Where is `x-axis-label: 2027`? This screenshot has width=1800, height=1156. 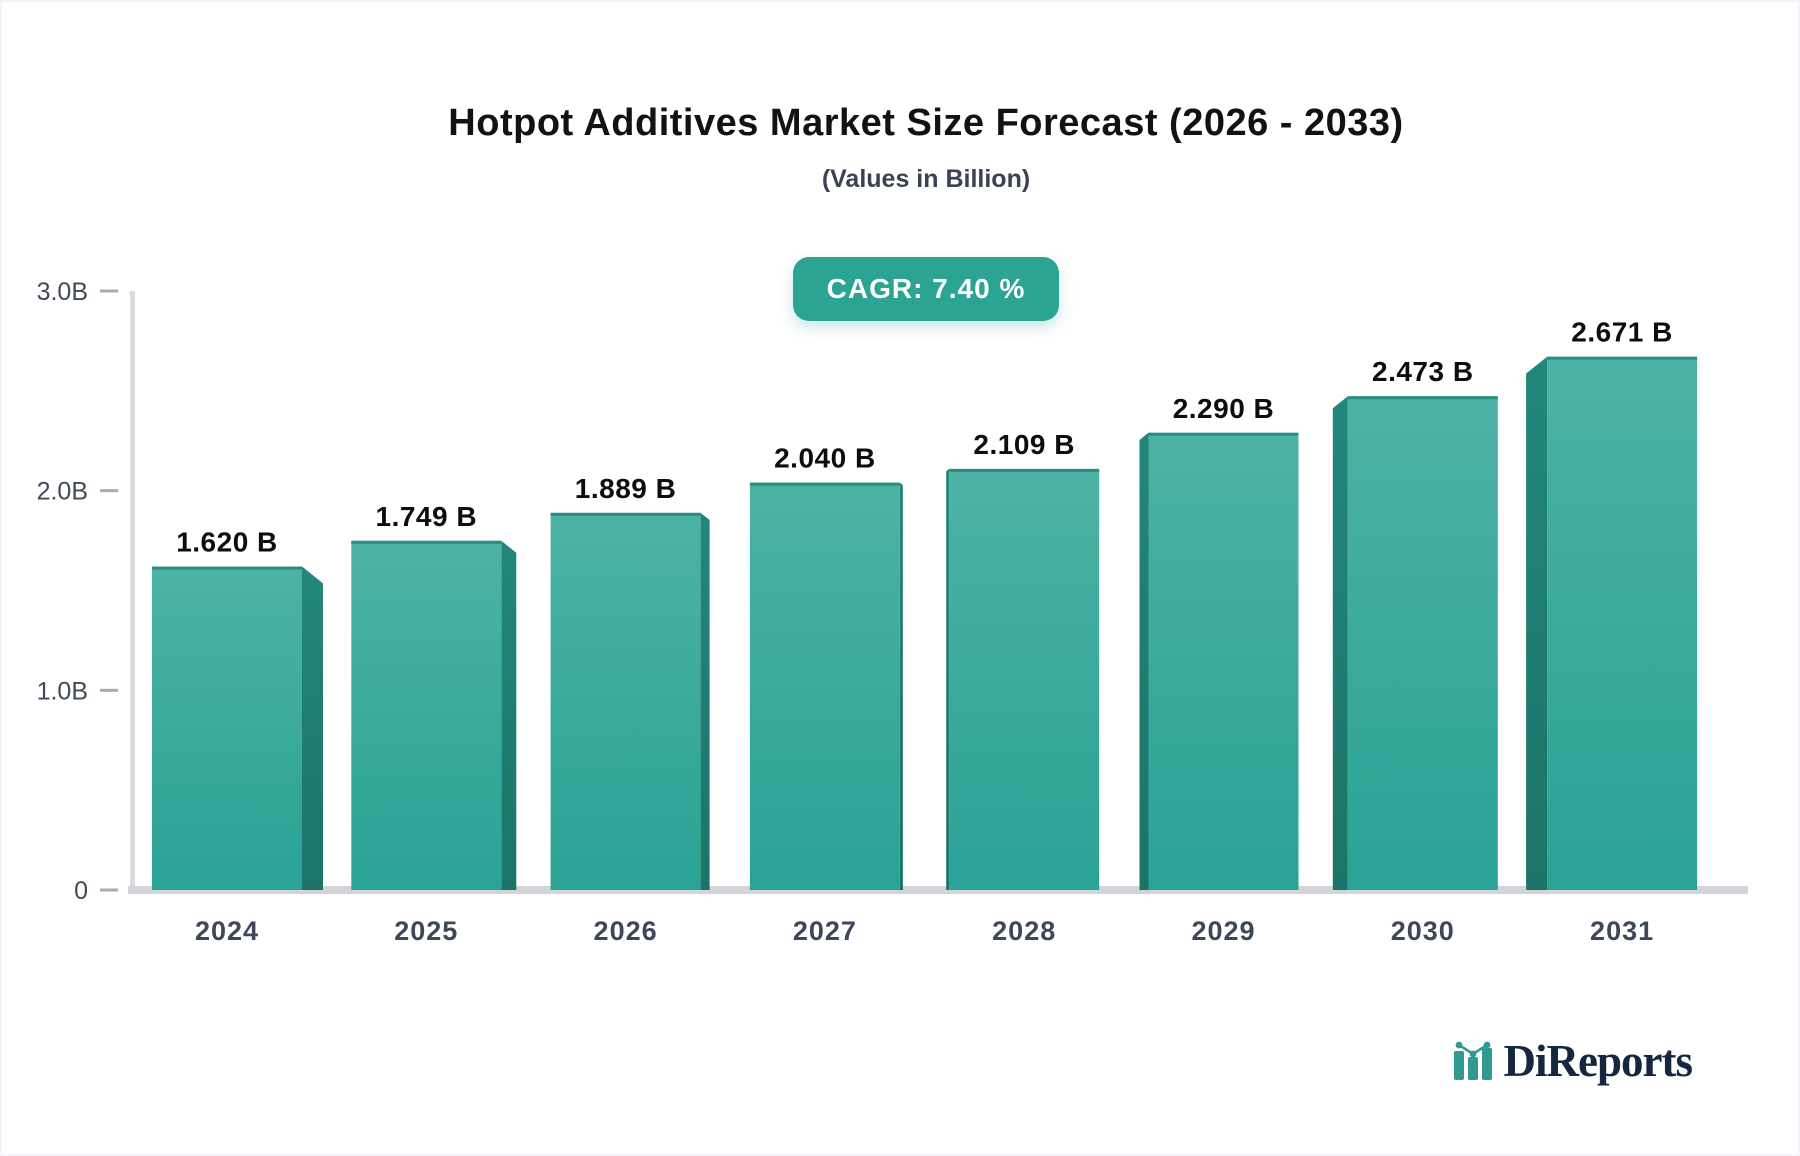
x-axis-label: 2027 is located at coordinates (825, 931).